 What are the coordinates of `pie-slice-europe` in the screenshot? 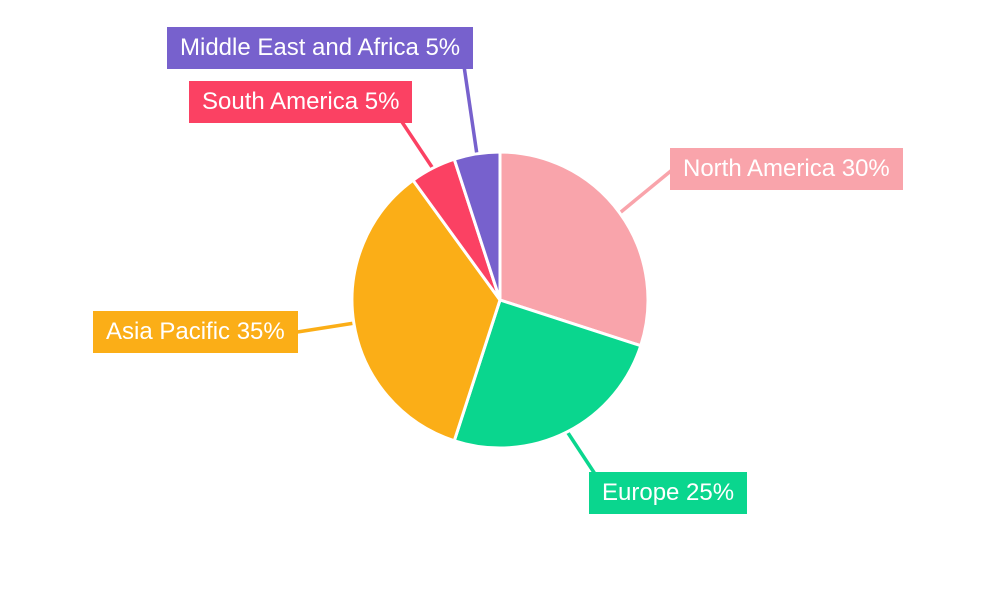 It's located at (547, 374).